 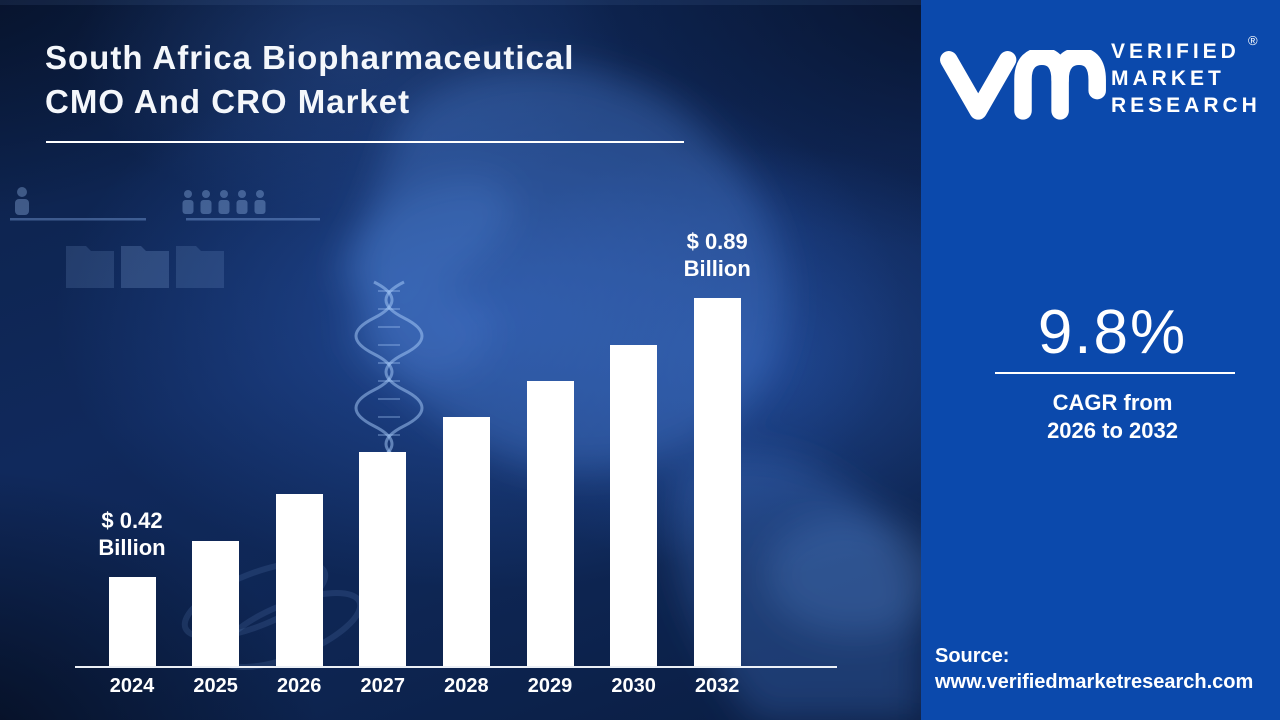 I want to click on bar-value-label-line: $ 0.89, so click(x=717, y=241).